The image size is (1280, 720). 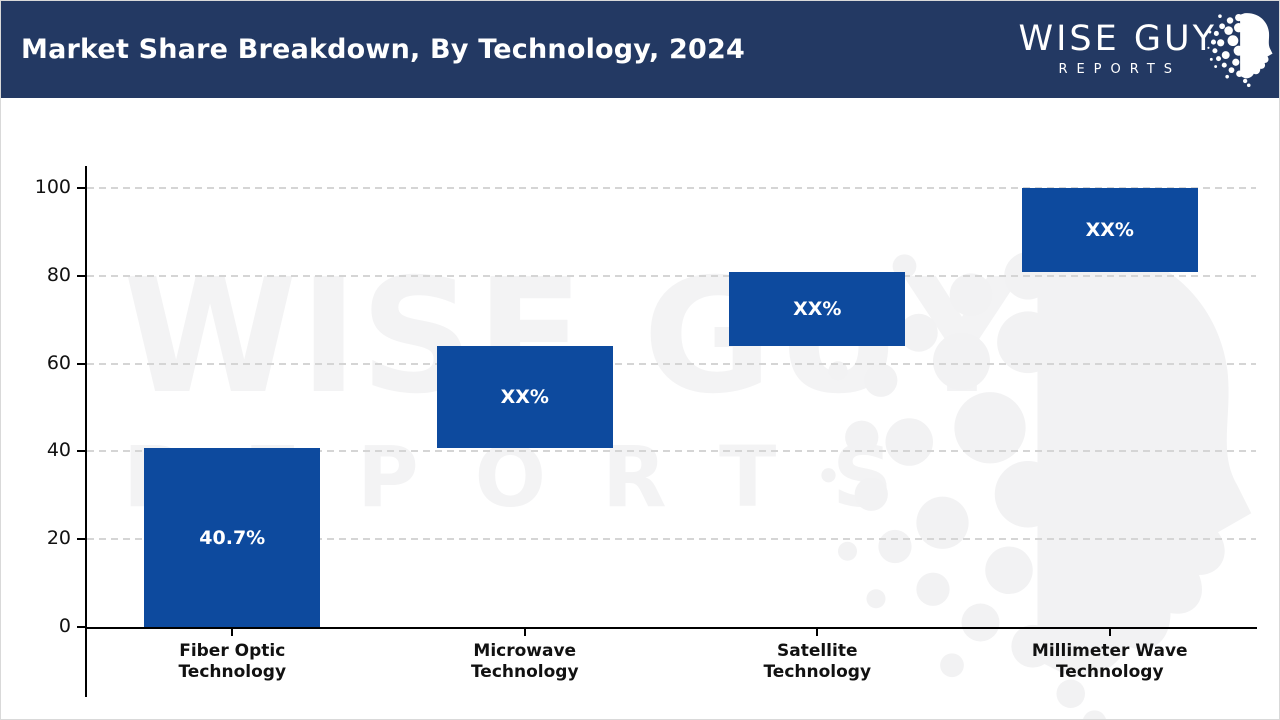 I want to click on x-category-label-3: Millimeter Wave Technology, so click(x=1110, y=662).